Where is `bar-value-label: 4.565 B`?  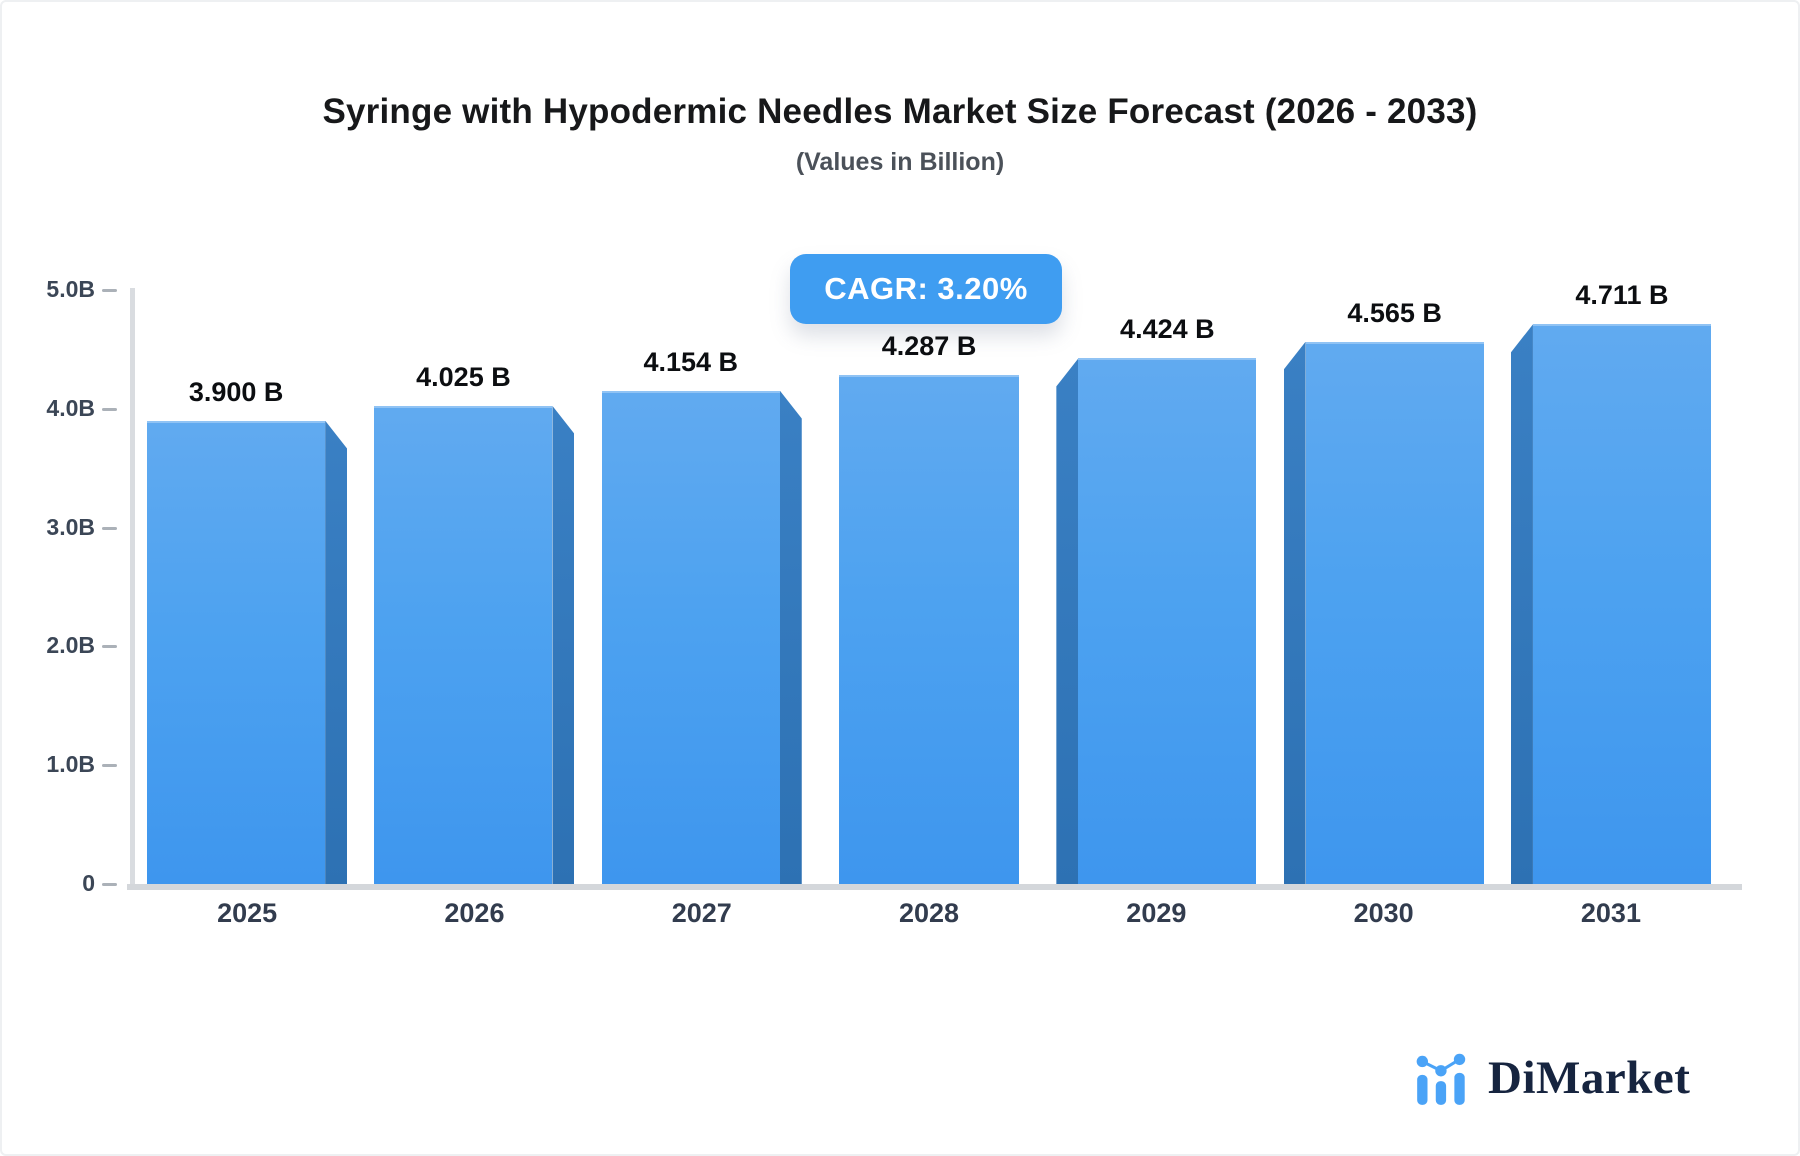
bar-value-label: 4.565 B is located at coordinates (1394, 312).